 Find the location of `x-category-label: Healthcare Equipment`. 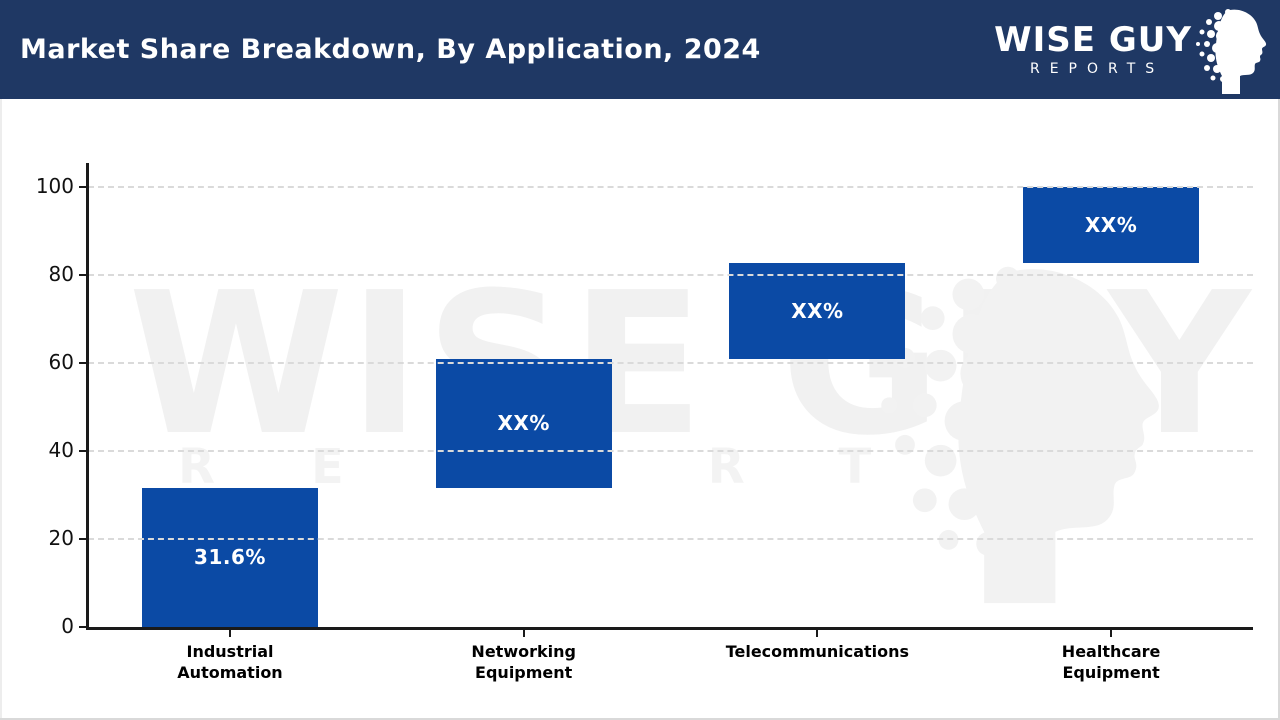

x-category-label: Healthcare Equipment is located at coordinates (1111, 662).